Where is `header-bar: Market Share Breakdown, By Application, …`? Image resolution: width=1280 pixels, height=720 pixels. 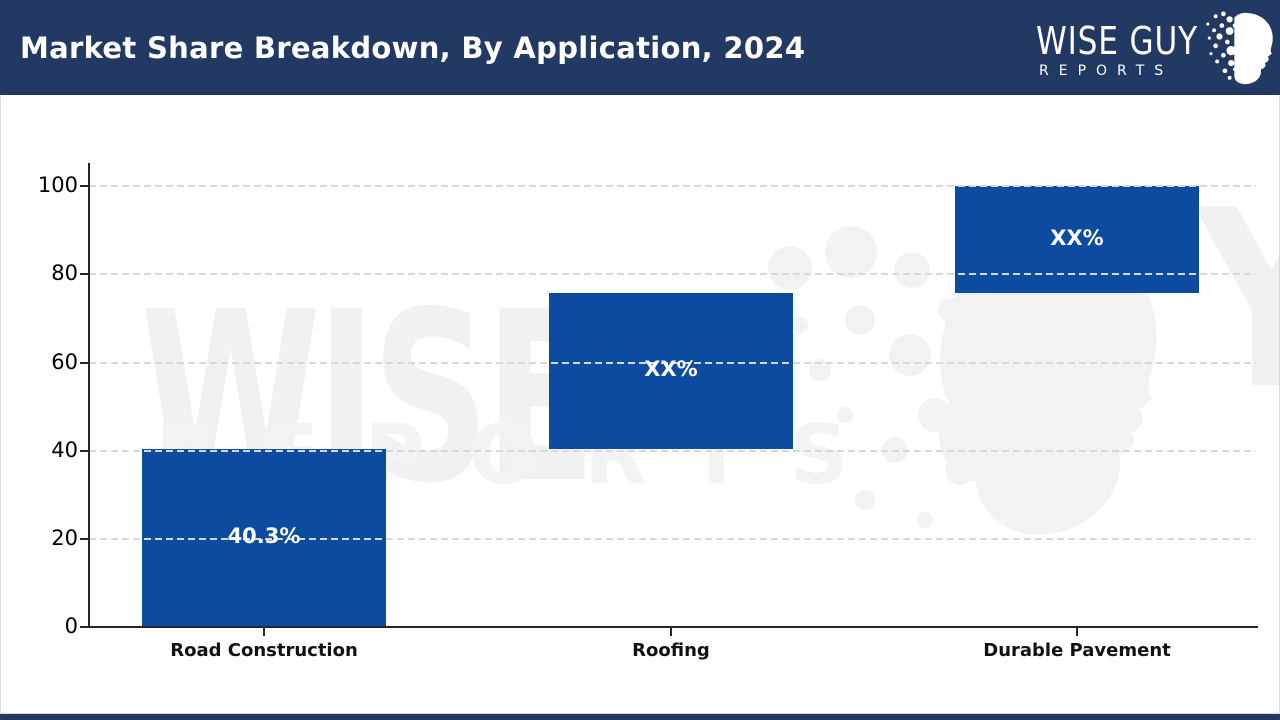
header-bar: Market Share Breakdown, By Application, … is located at coordinates (640, 47).